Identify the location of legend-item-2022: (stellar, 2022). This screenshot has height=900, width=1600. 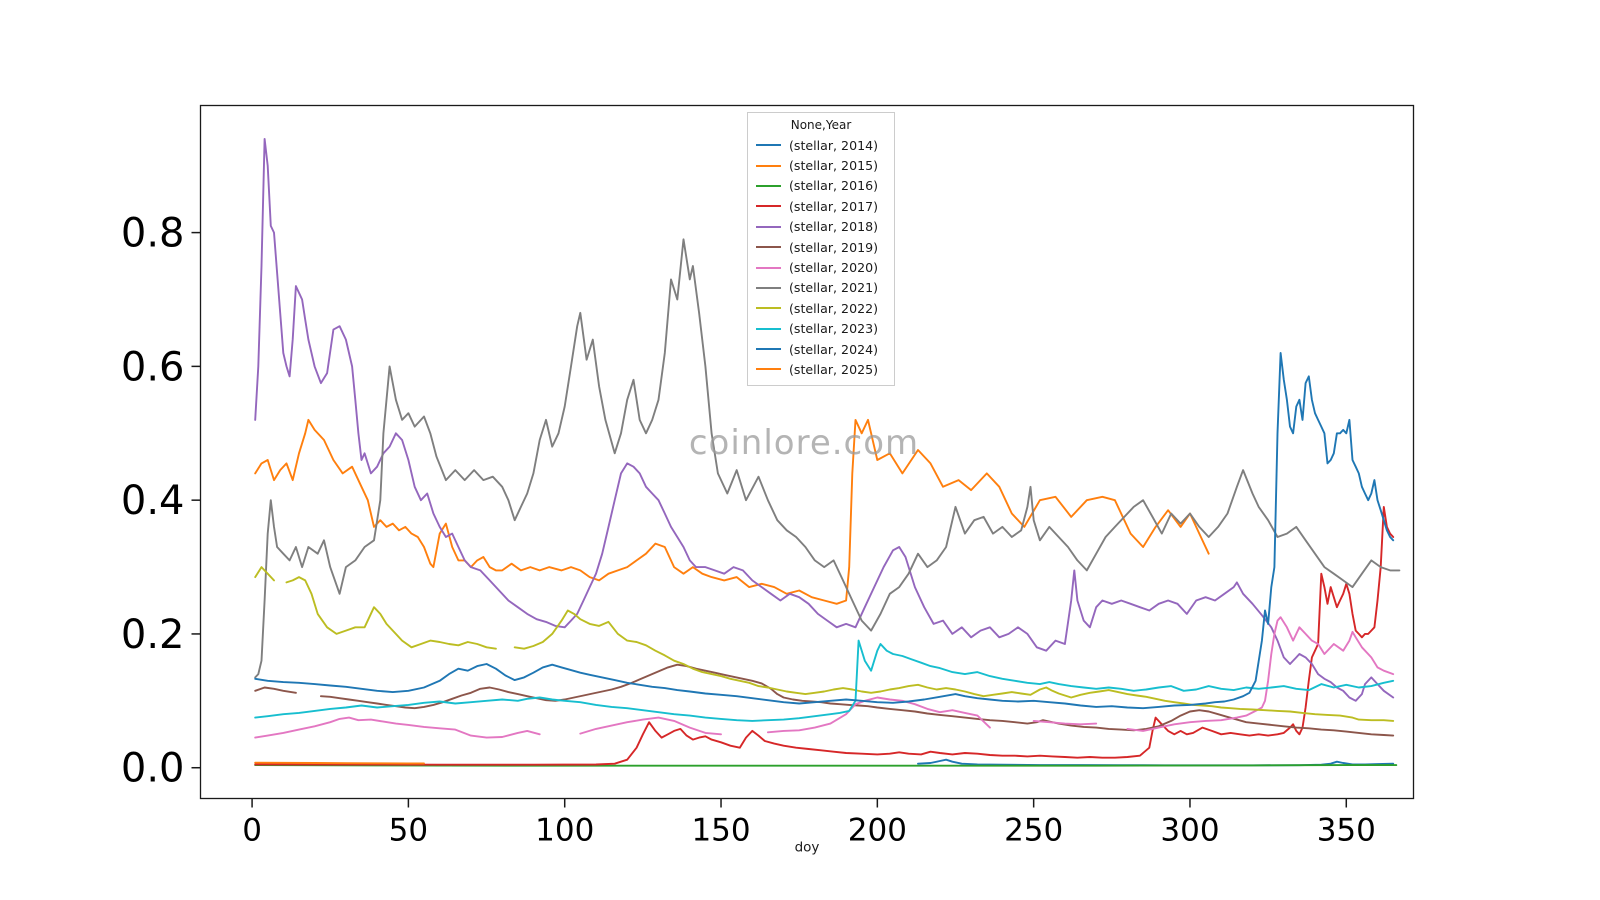
(821, 308).